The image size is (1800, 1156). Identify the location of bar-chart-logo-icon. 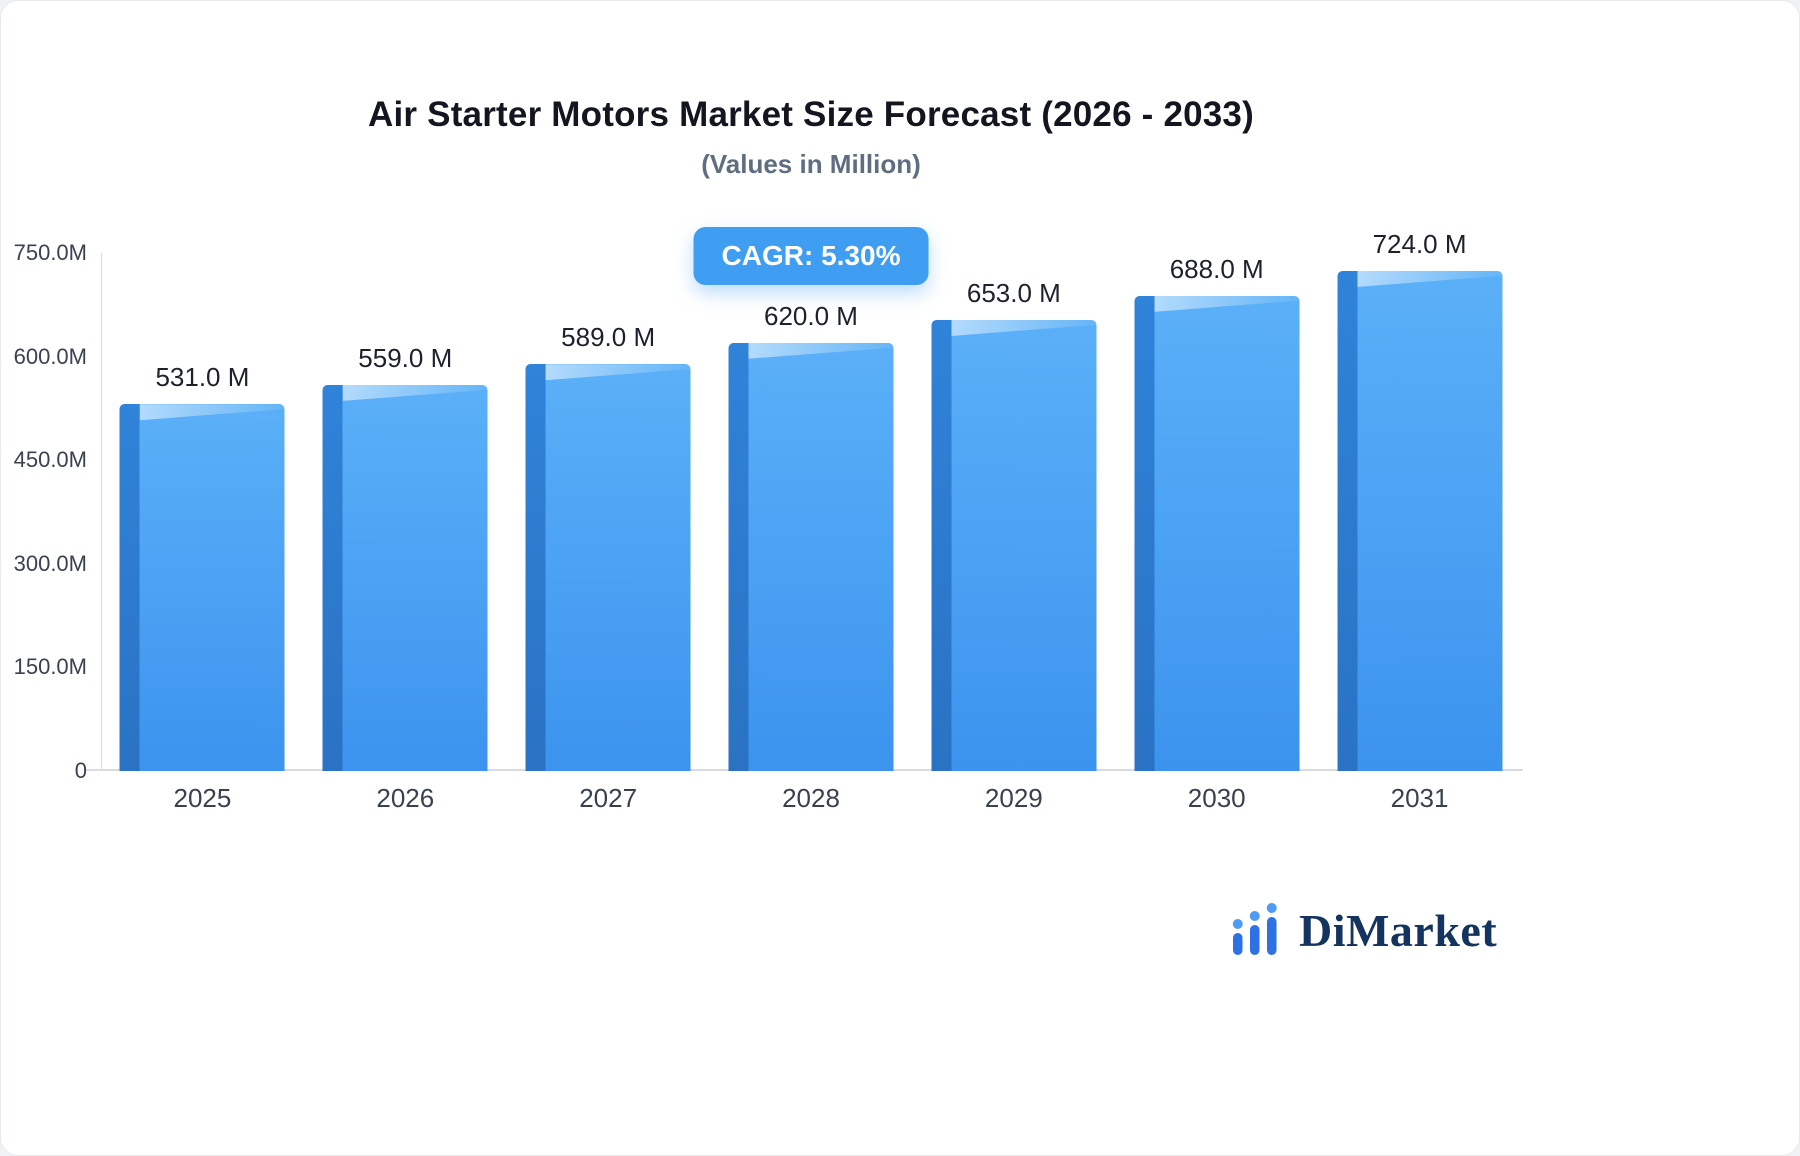
(1254, 929).